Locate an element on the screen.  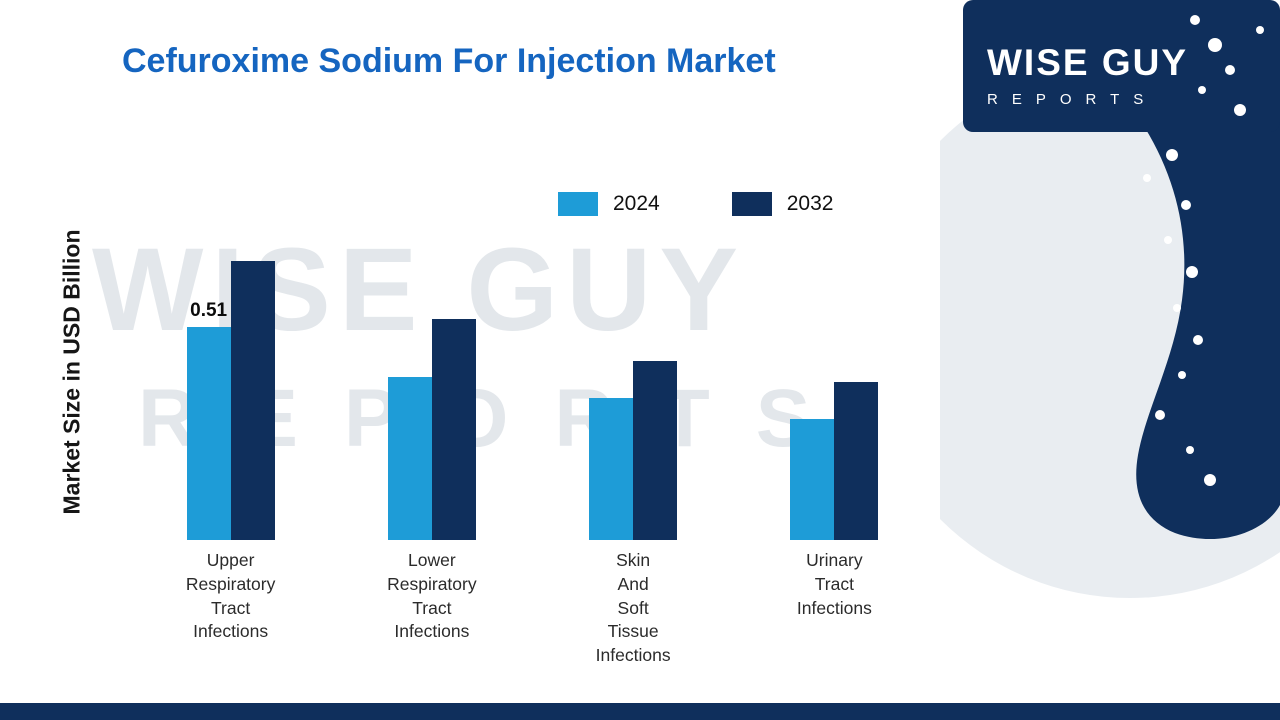
category-label: Upper Respiratory Tract Infections is located at coordinates (230, 596).